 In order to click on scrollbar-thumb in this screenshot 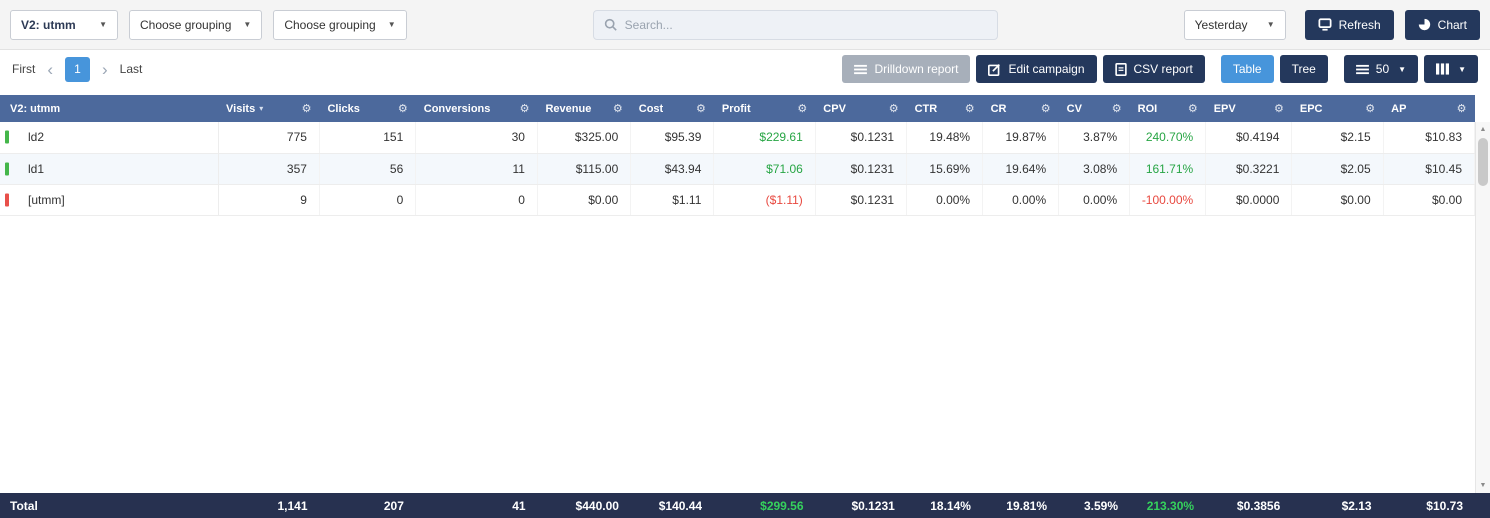, I will do `click(1483, 162)`.